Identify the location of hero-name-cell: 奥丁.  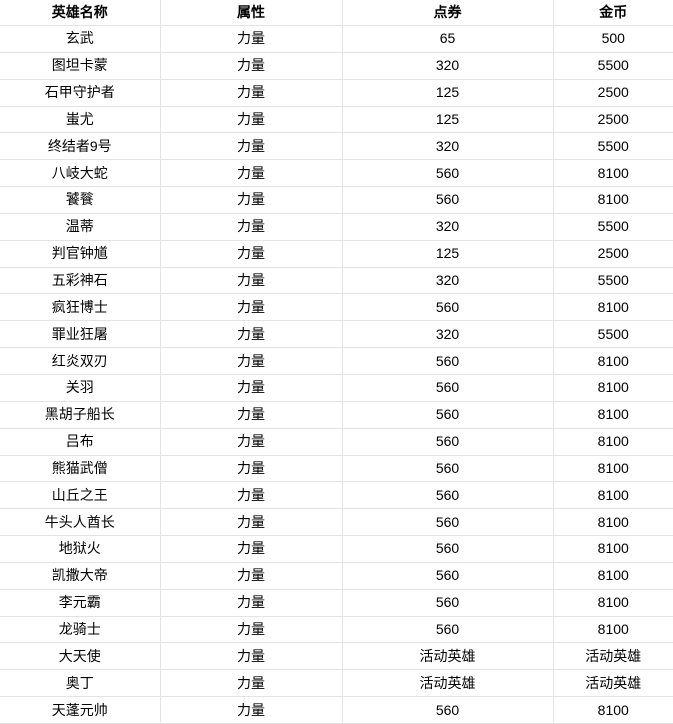
(80, 683).